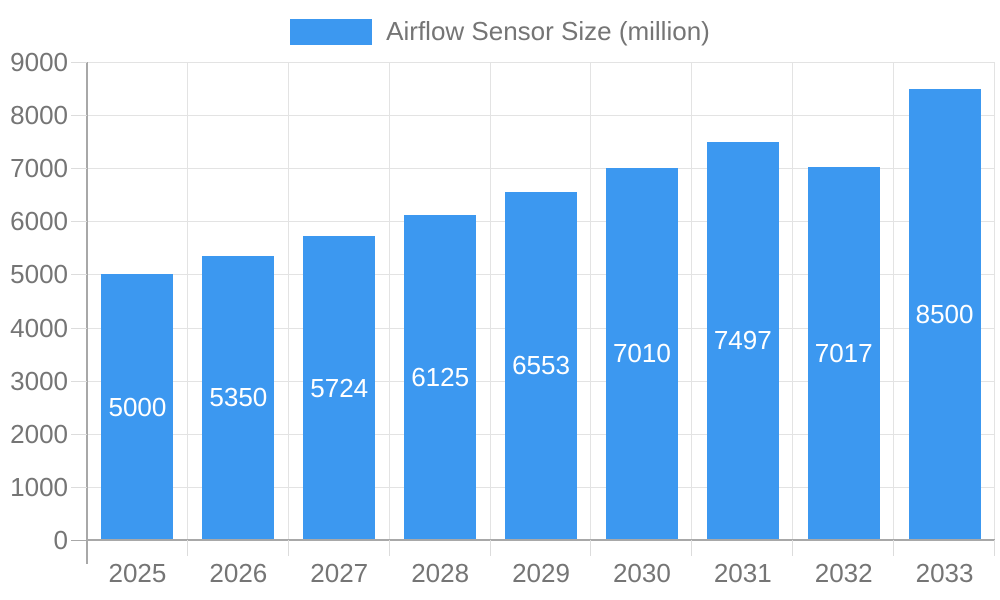 The width and height of the screenshot is (1000, 600). I want to click on y-tick-label: 3000, so click(39, 380).